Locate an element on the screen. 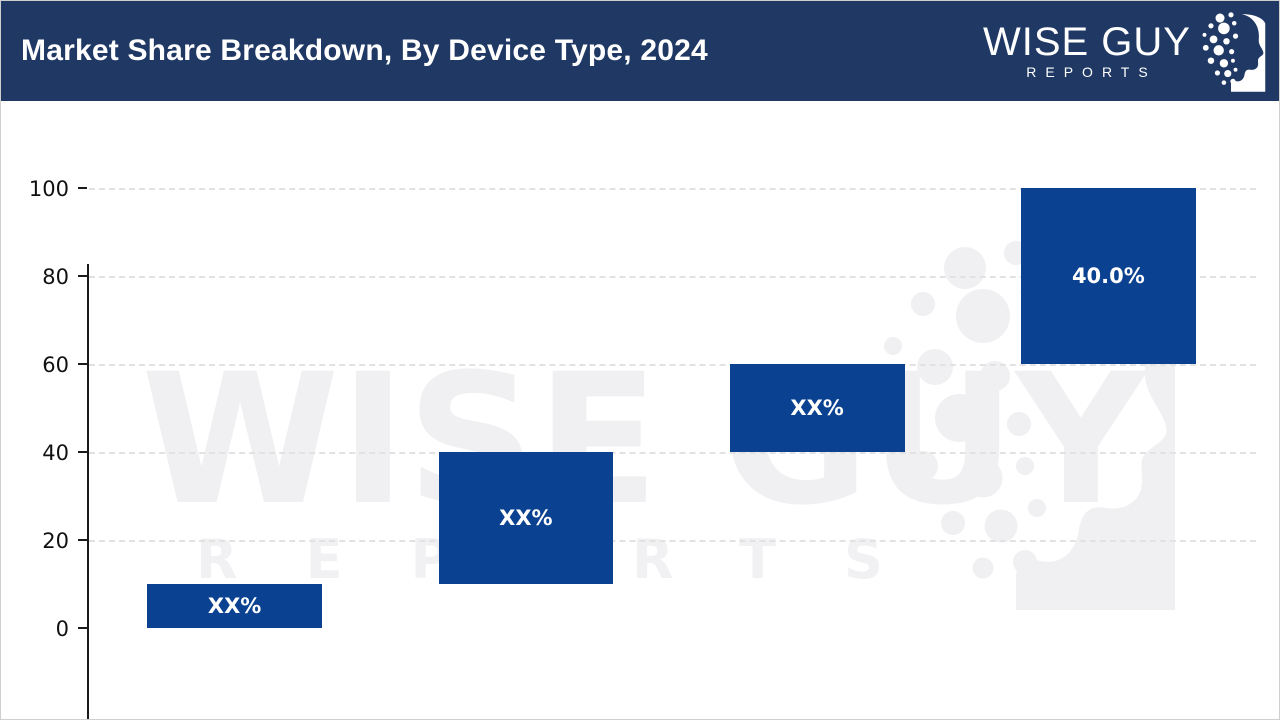 This screenshot has width=1280, height=720. logo-wordmark: WISE GUY is located at coordinates (1086, 42).